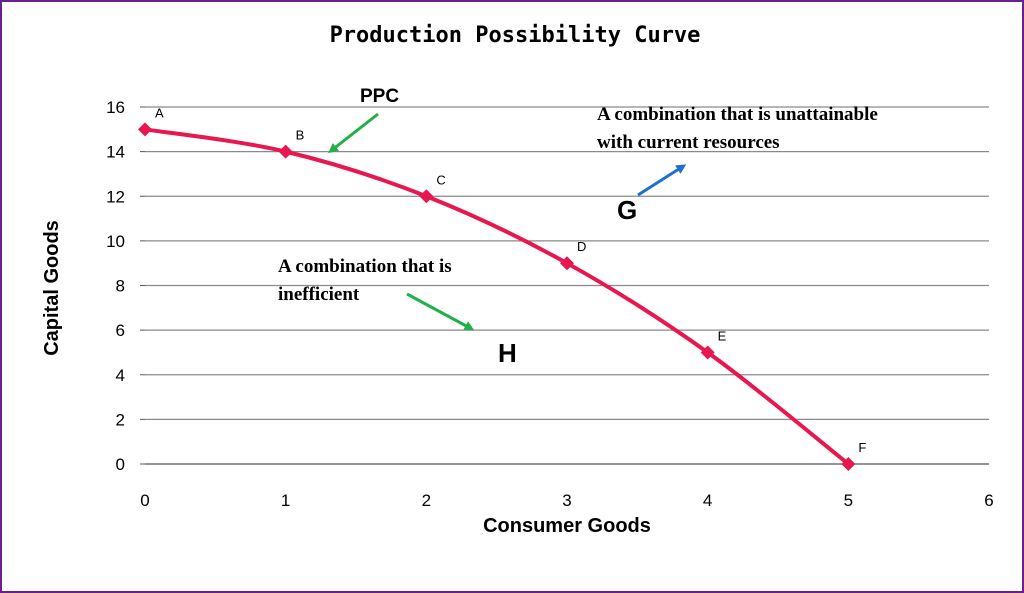 The image size is (1024, 593). I want to click on y-tick-label: 8, so click(120, 286).